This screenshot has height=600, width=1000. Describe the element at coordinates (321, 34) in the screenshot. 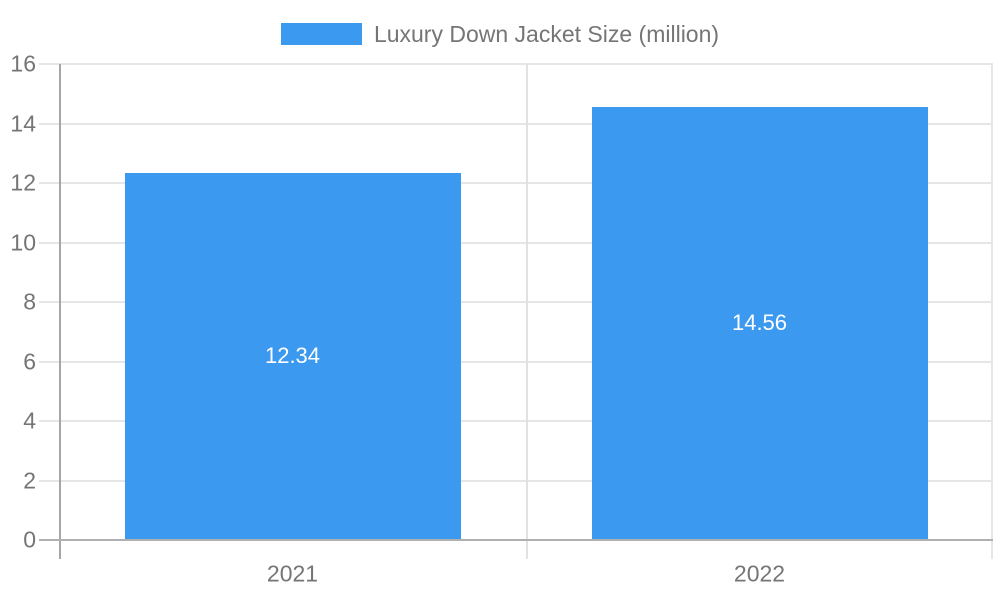

I see `legend-swatch-icon` at that location.